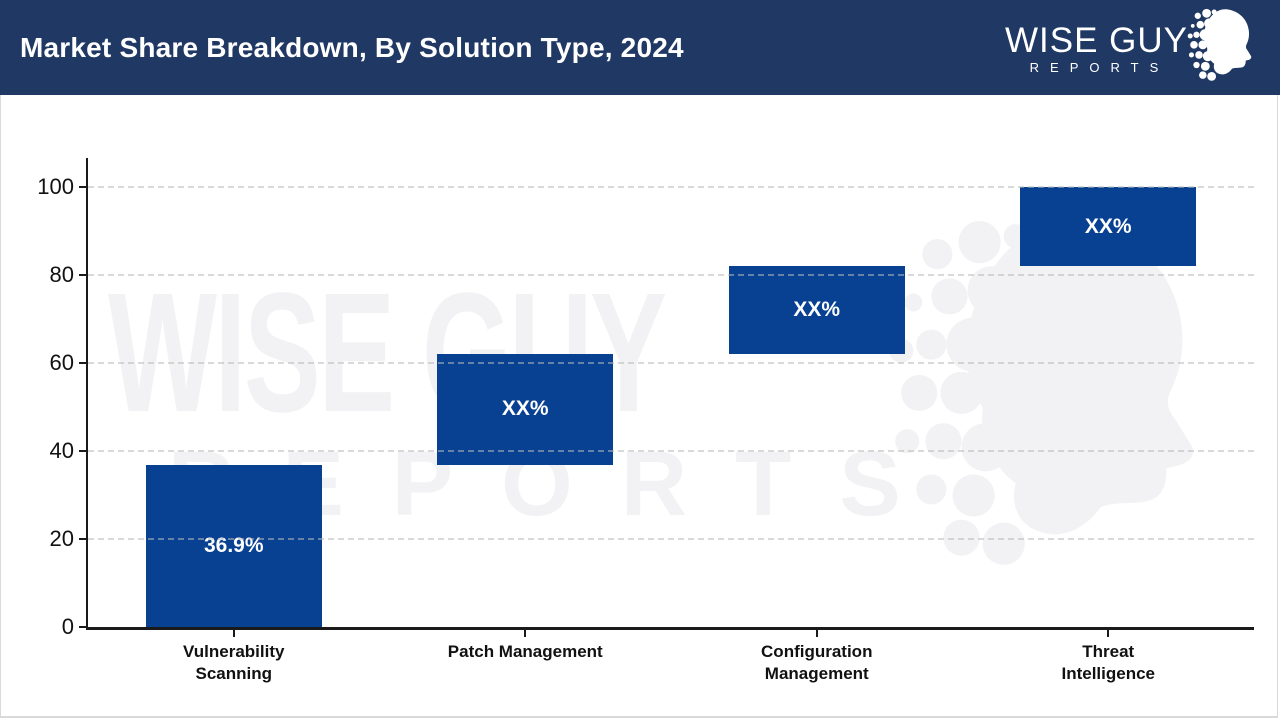 This screenshot has height=720, width=1280. I want to click on brand-logo-text: WISE GUY REPORTS, so click(1096, 48).